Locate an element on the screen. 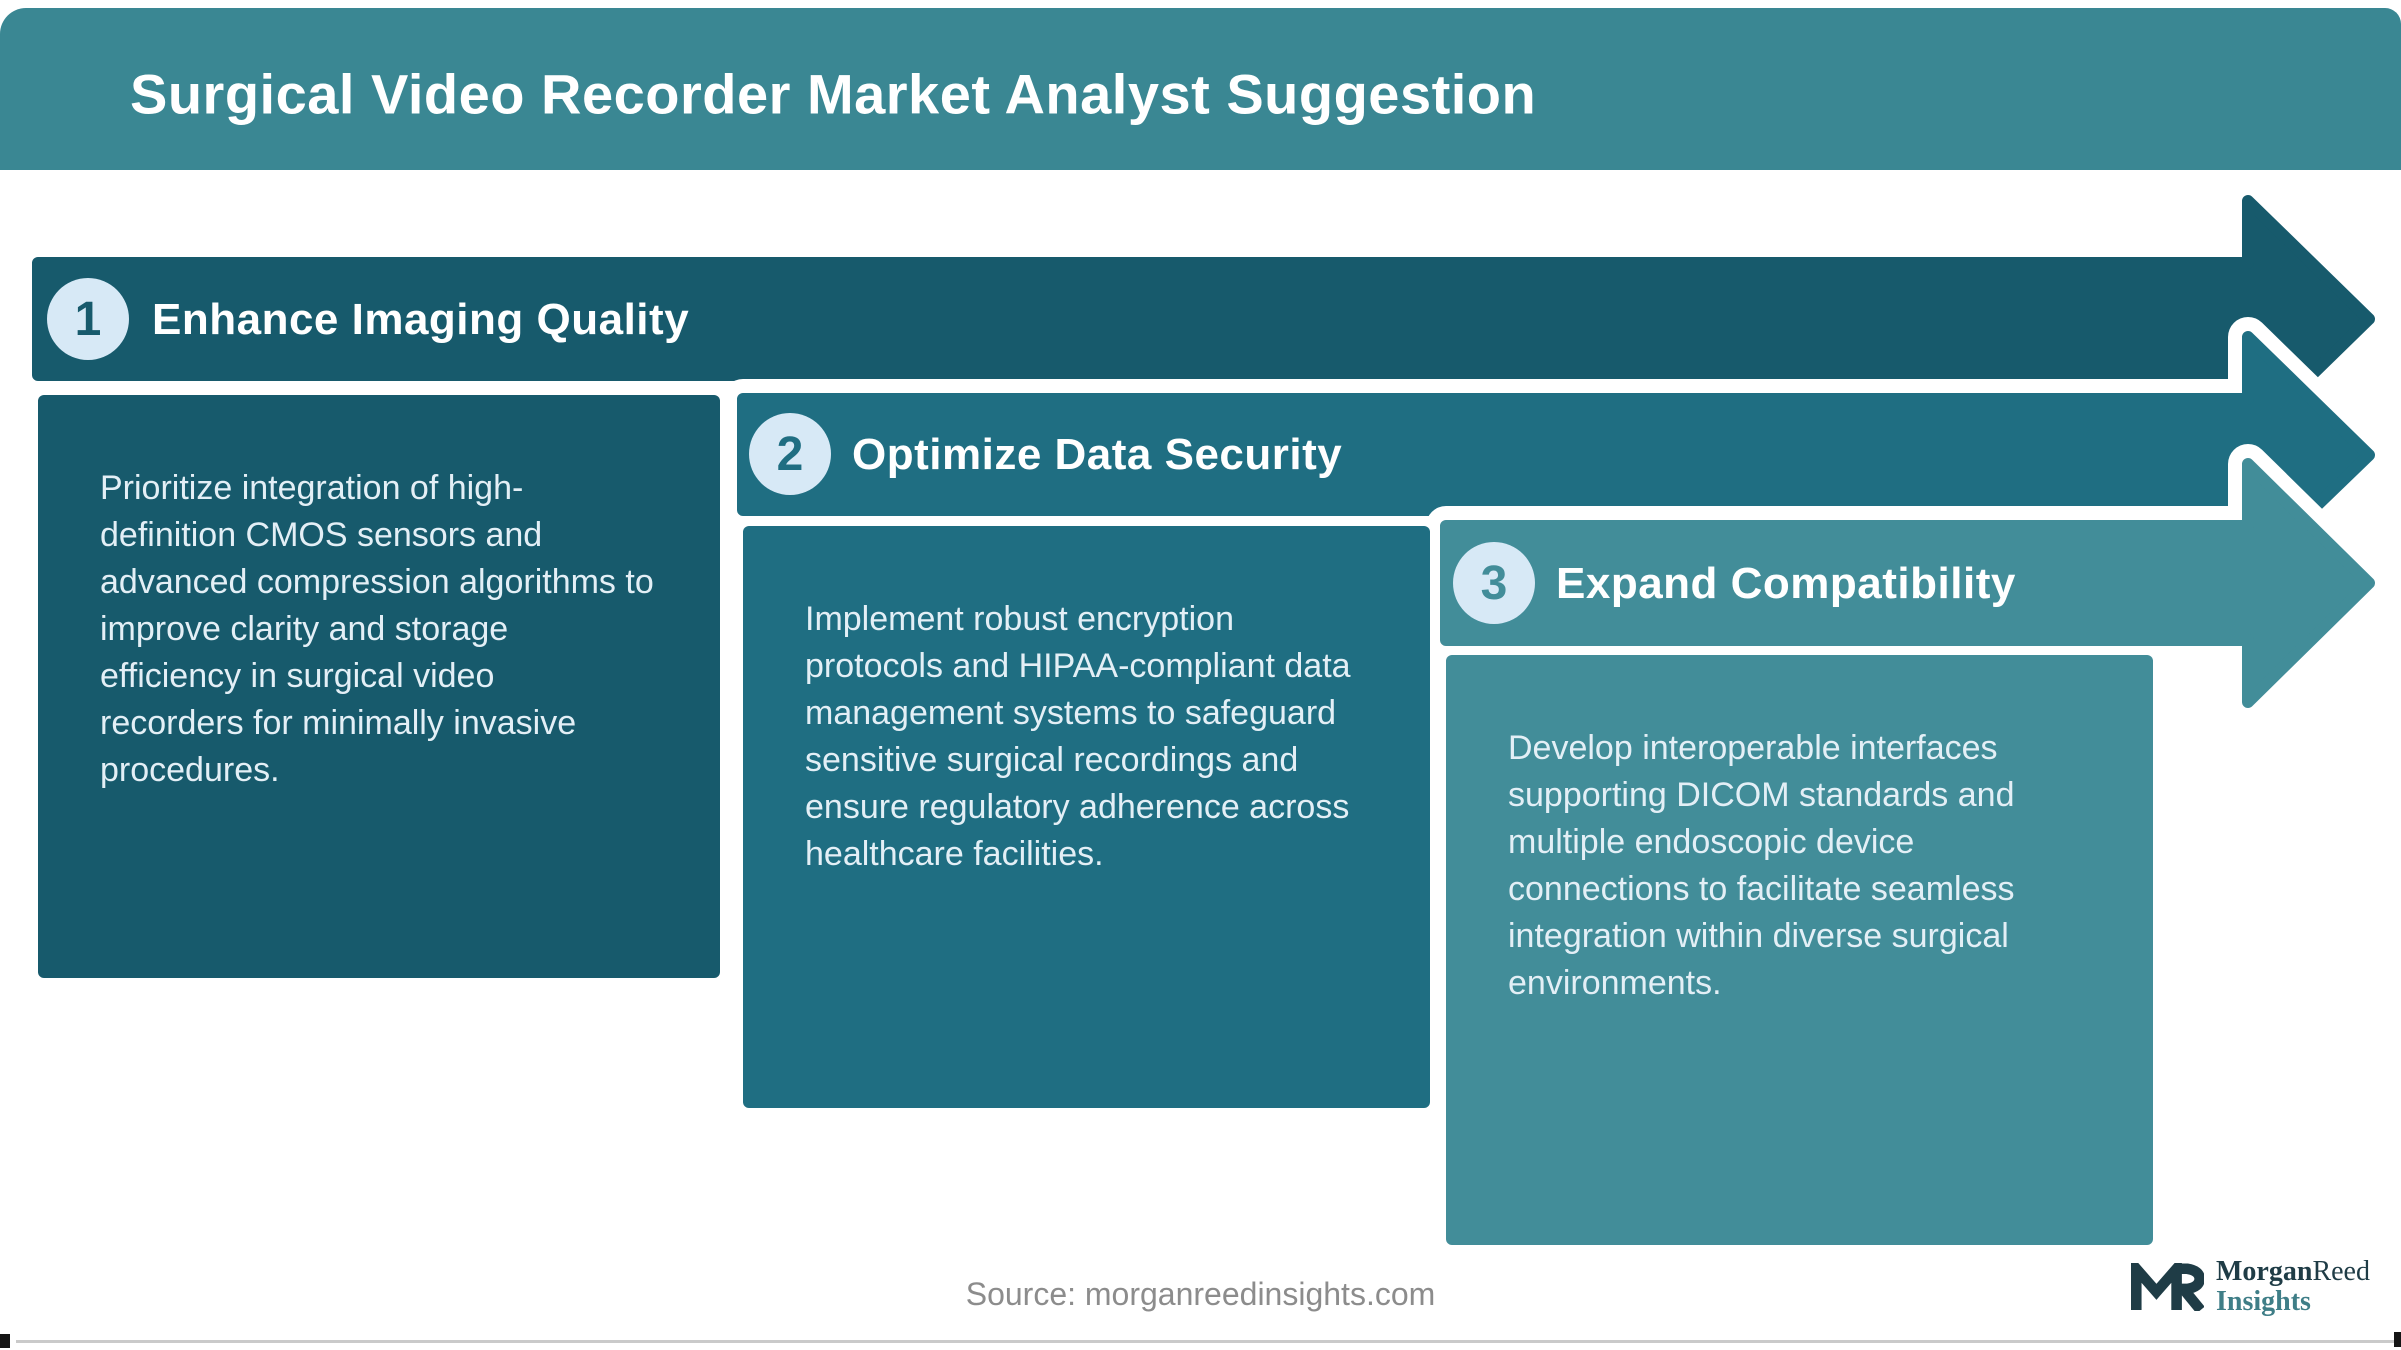 This screenshot has height=1350, width=2401. step-2-label: Optimize Data Security is located at coordinates (1097, 454).